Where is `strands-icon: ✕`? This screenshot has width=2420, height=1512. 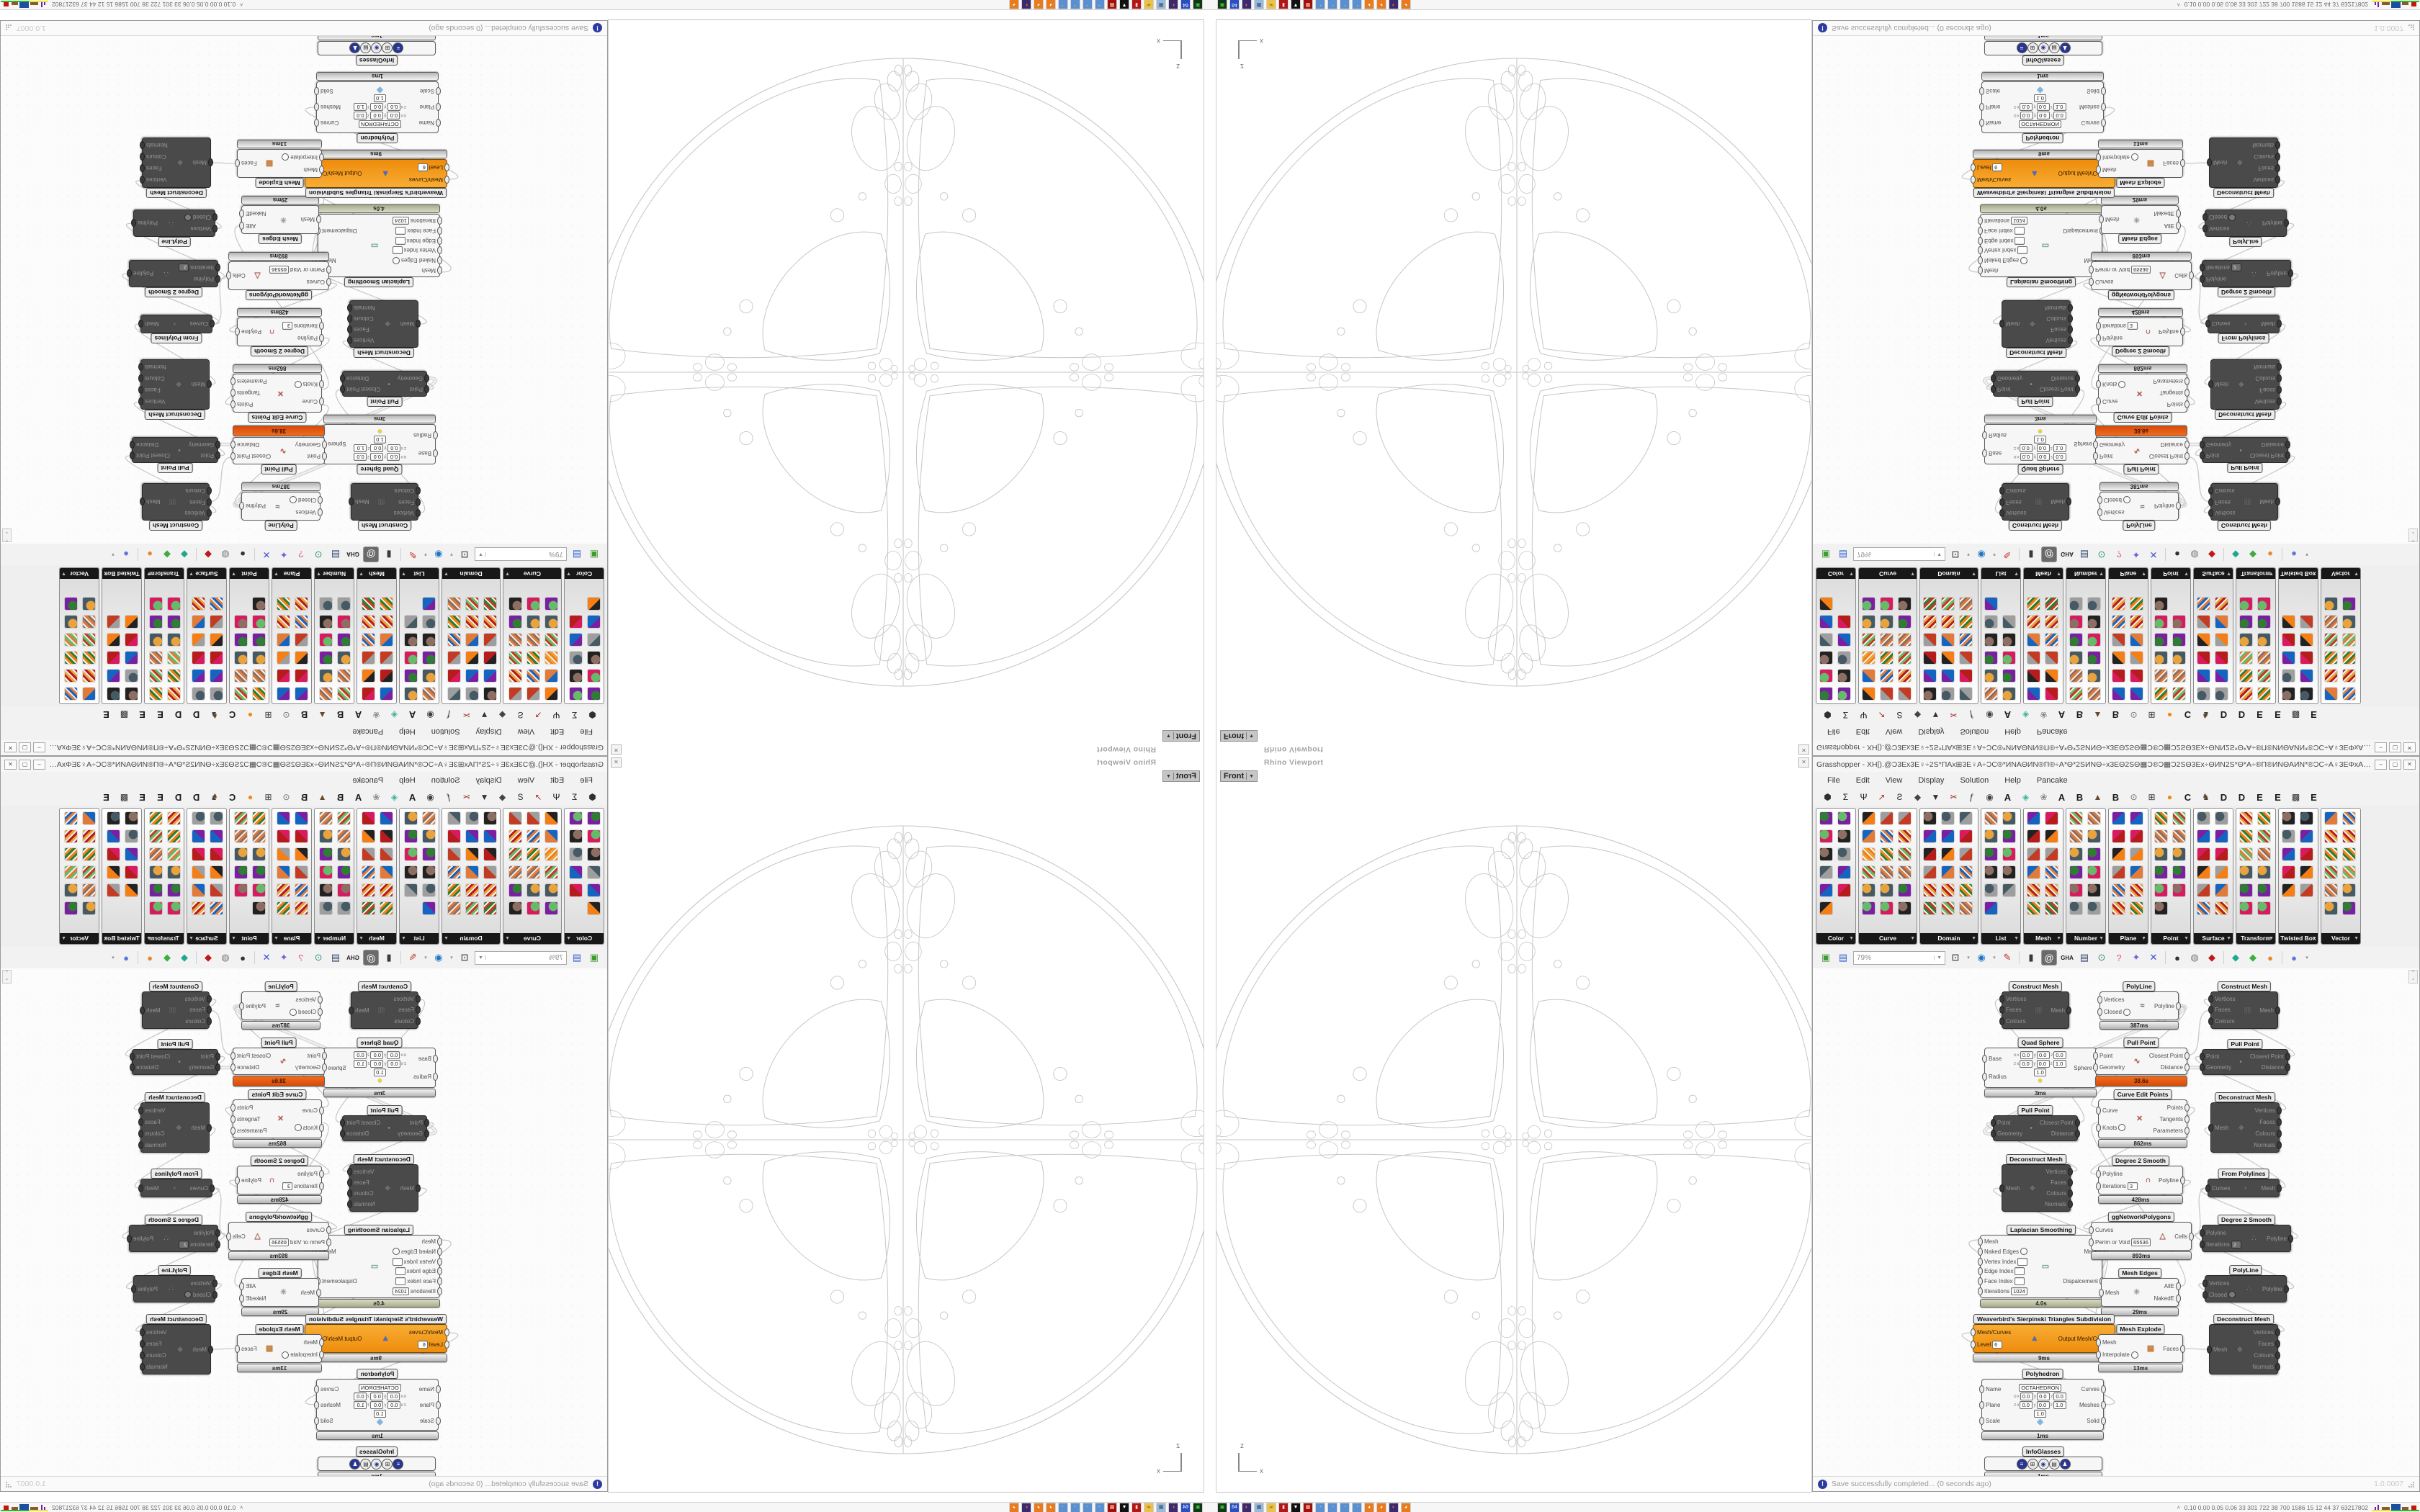 strands-icon: ✕ is located at coordinates (2153, 554).